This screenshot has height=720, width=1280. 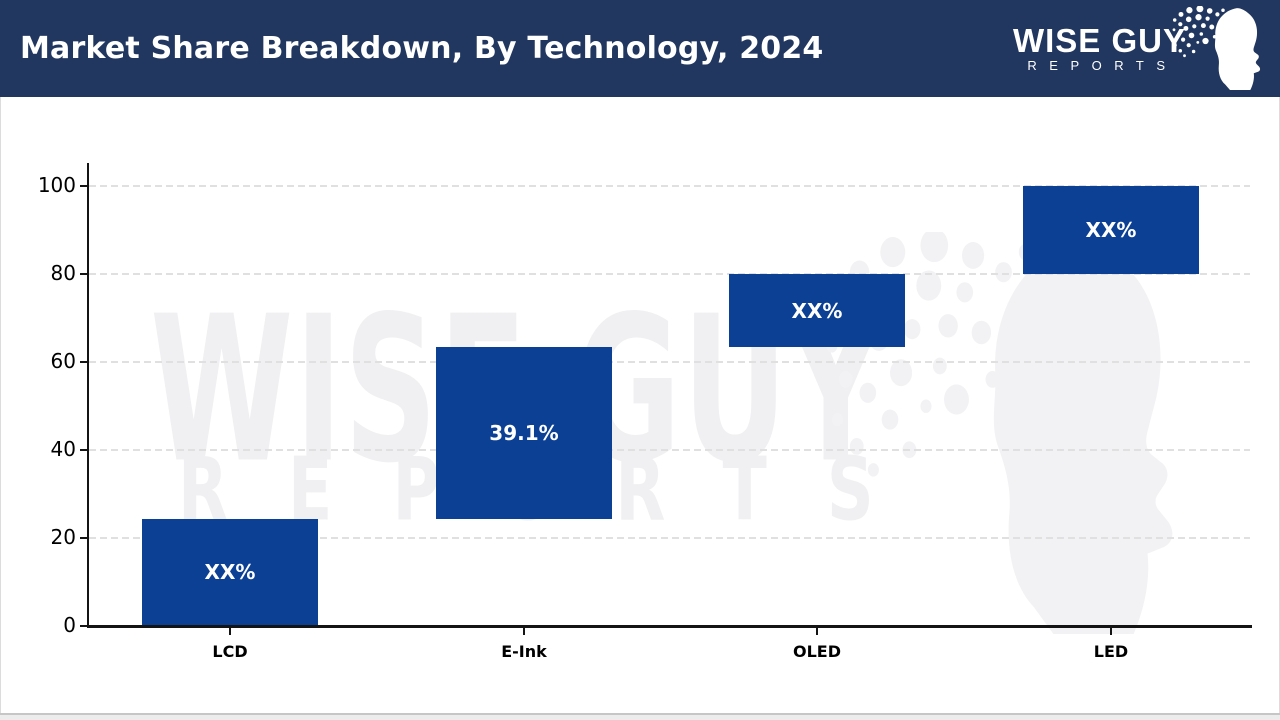 I want to click on y-tick-label-40: 40, so click(x=63, y=449).